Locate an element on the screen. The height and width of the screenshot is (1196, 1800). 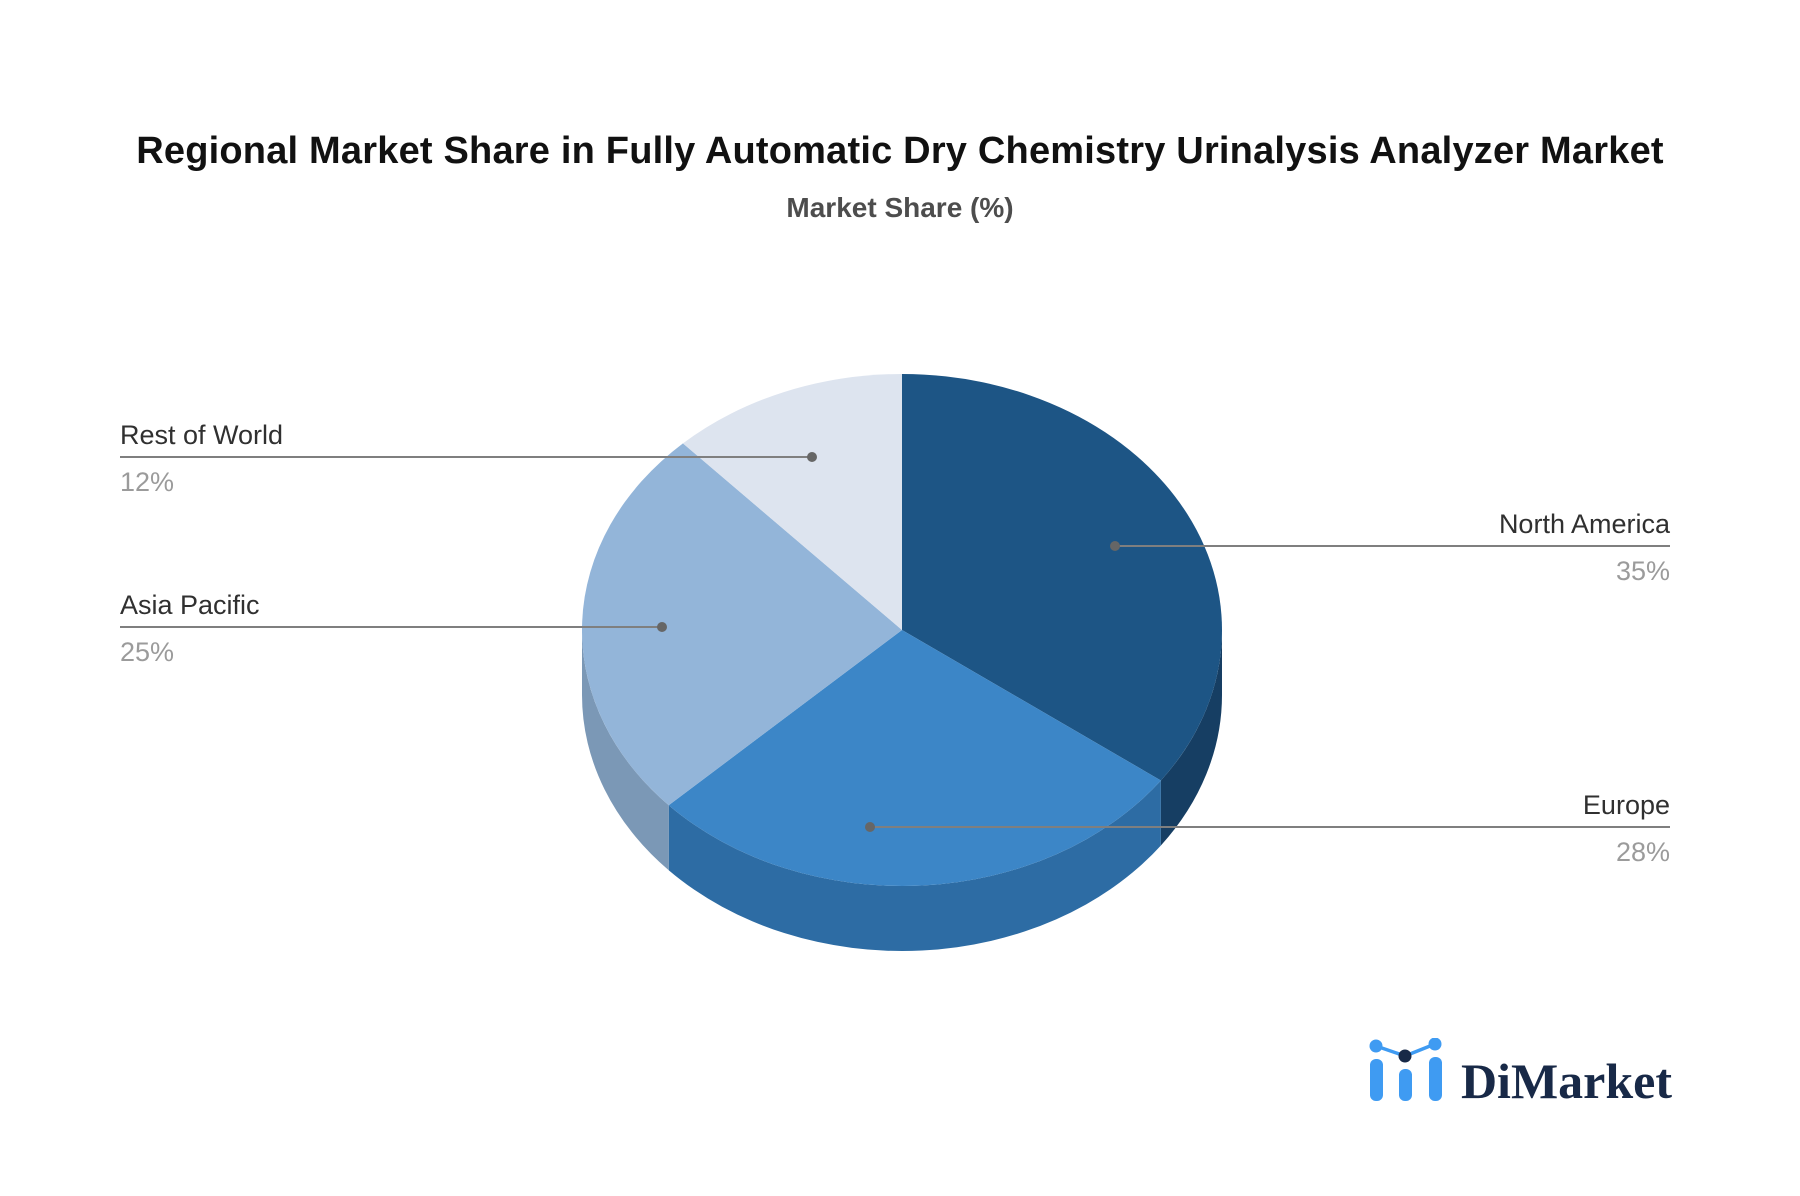
pie-slice-side-asia-pacific is located at coordinates (625, 750).